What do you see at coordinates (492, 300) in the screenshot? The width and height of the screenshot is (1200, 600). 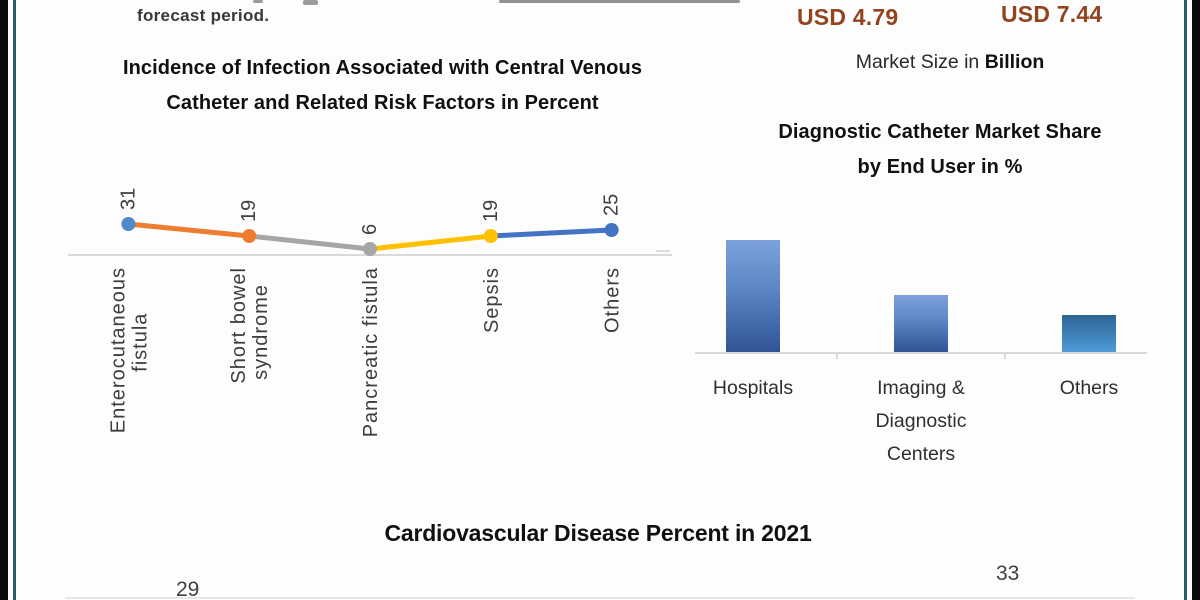 I see `category-label: Sepsis` at bounding box center [492, 300].